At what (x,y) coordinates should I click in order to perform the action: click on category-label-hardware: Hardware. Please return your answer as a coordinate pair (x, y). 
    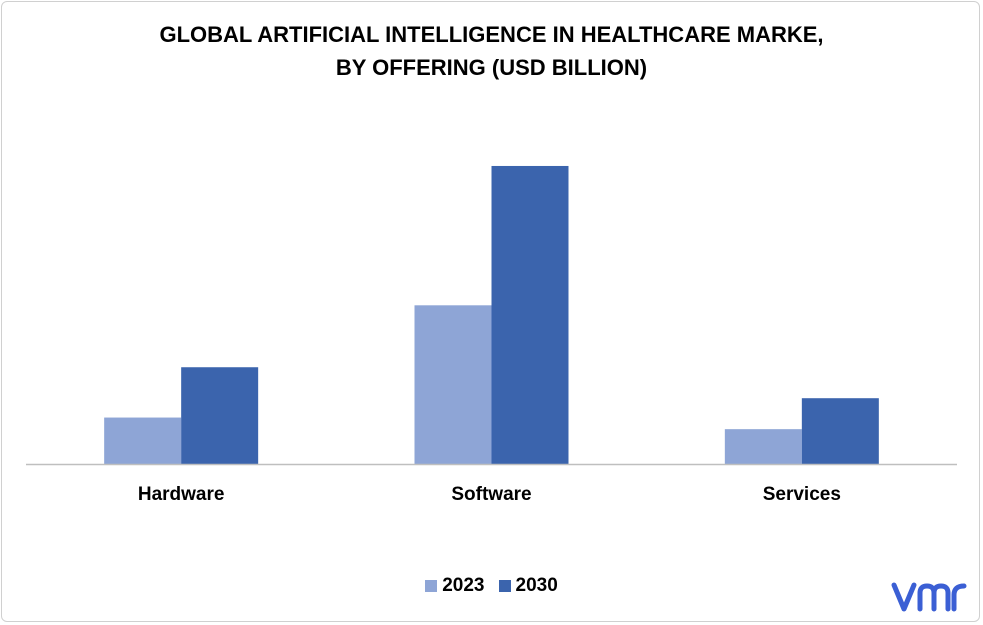
    Looking at the image, I should click on (181, 494).